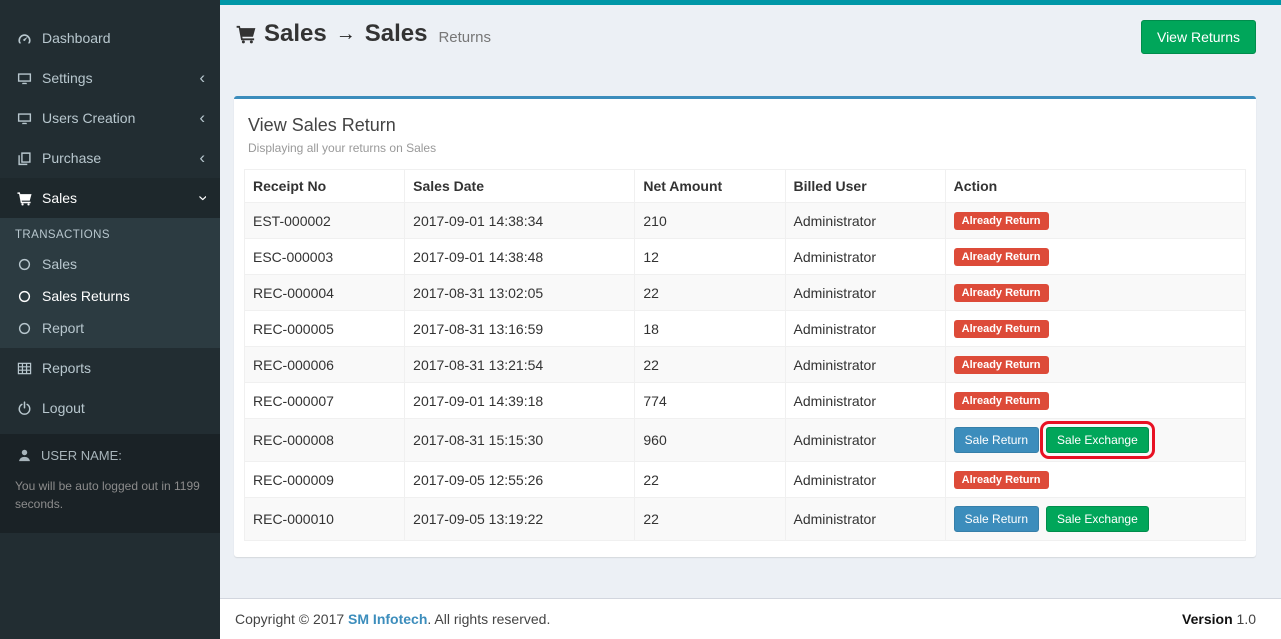 The height and width of the screenshot is (639, 1281). Describe the element at coordinates (110, 368) in the screenshot. I see `sidebar-item-reports: Reports` at that location.